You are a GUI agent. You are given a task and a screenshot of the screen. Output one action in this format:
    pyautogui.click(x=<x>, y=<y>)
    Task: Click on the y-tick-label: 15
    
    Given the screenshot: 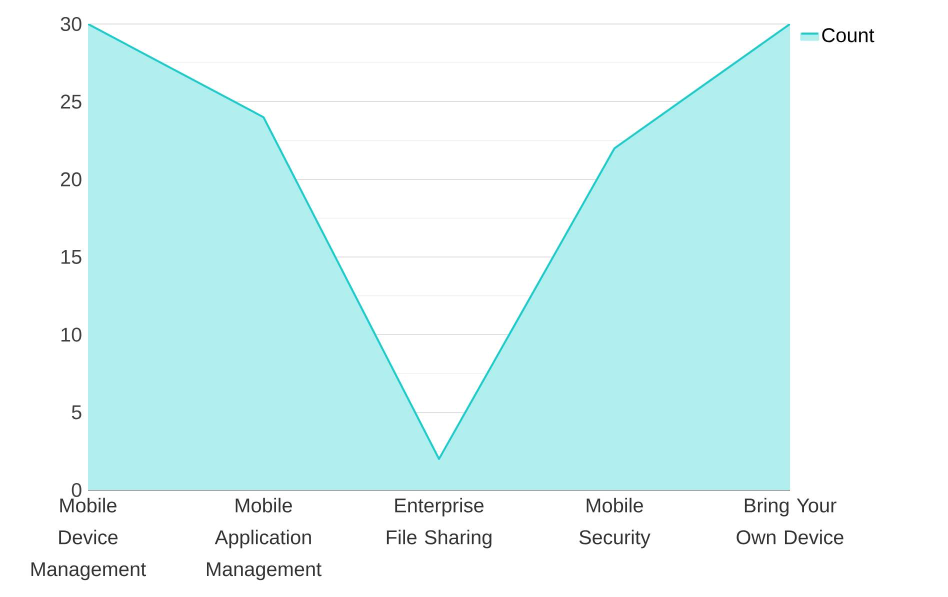 What is the action you would take?
    pyautogui.click(x=72, y=257)
    